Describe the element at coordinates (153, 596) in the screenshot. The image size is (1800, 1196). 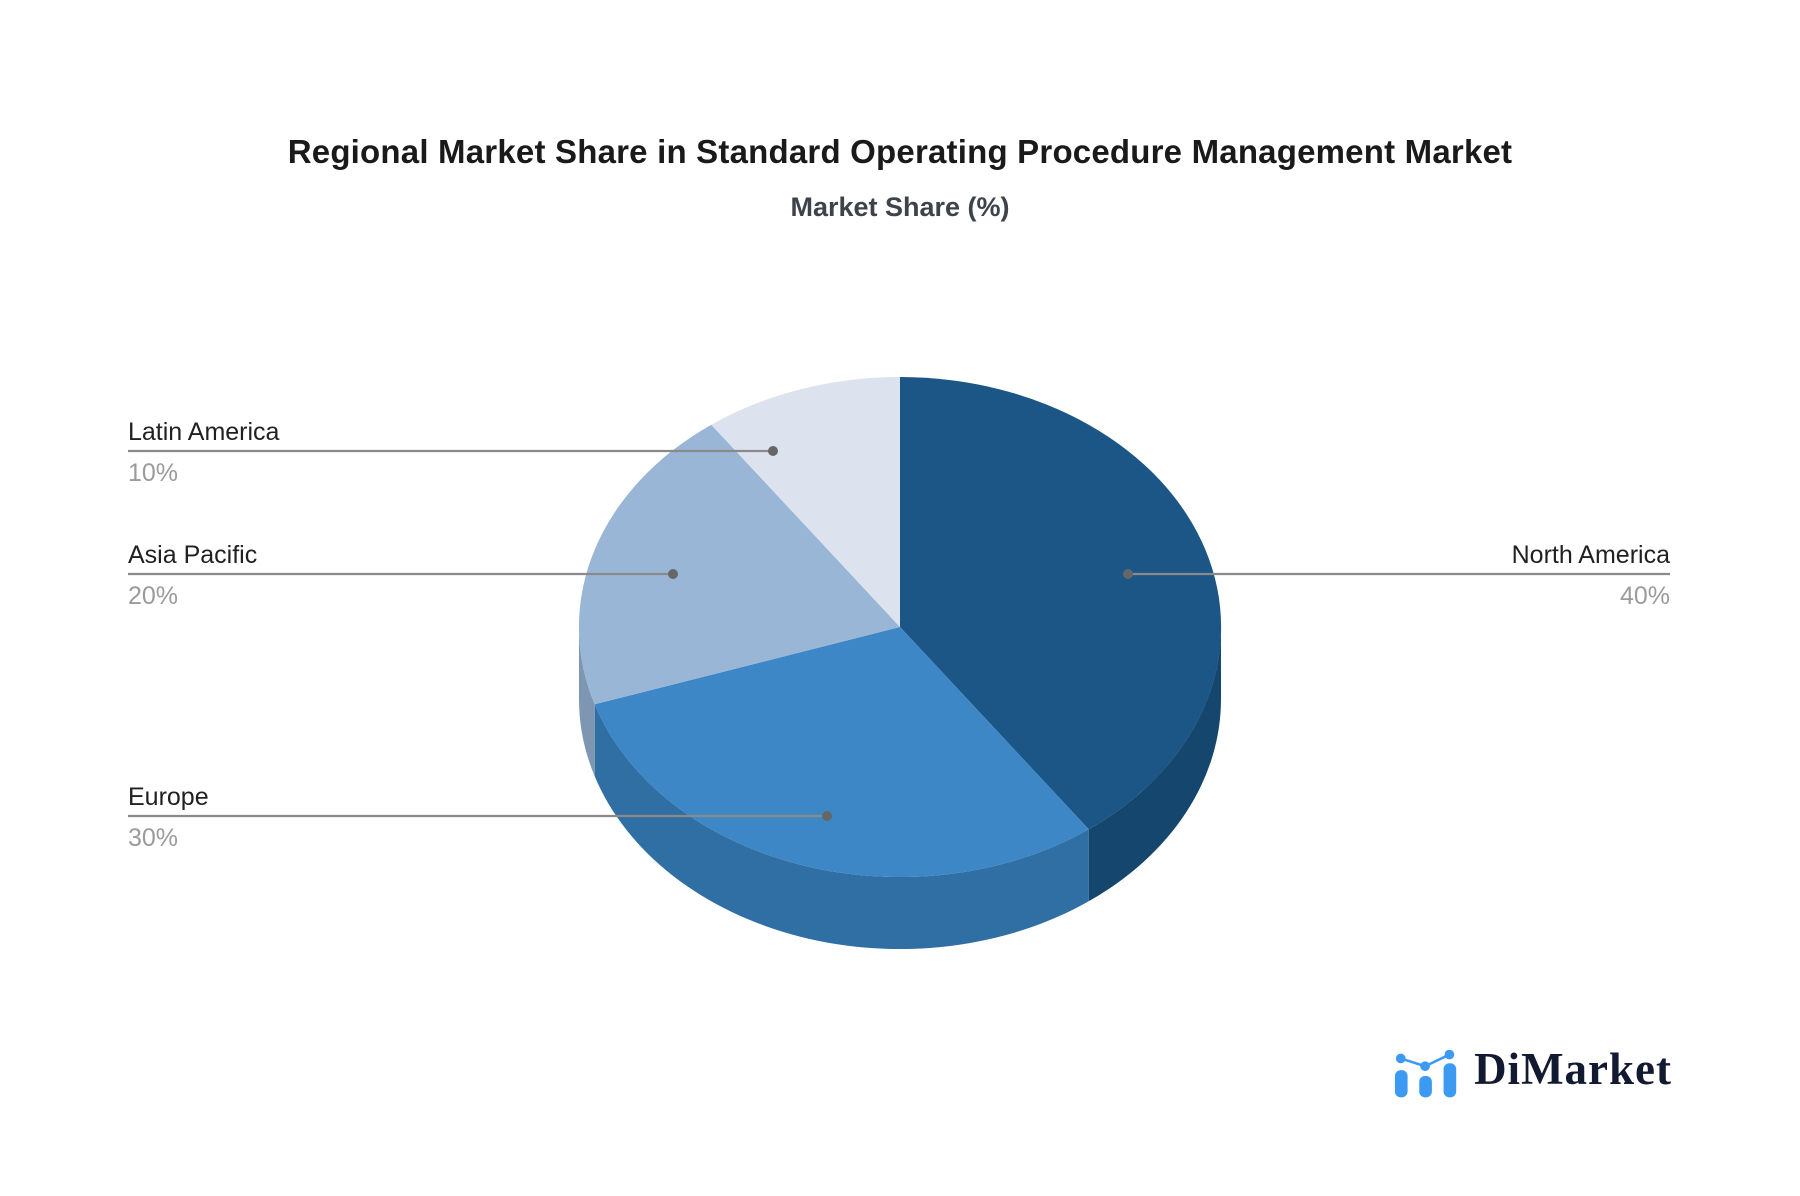
I see `slice-value: 20%` at that location.